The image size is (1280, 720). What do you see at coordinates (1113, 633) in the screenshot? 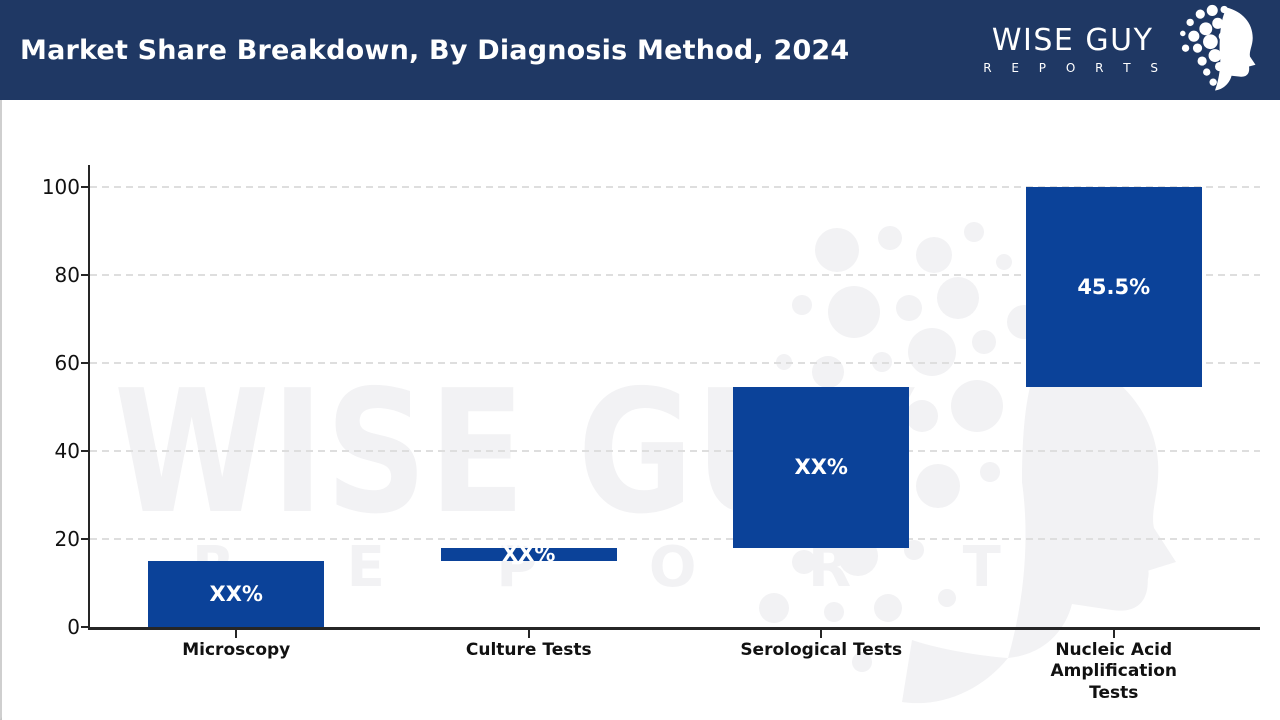
I see `x-tick-mark-nucleic-acid-amplification-tests` at bounding box center [1113, 633].